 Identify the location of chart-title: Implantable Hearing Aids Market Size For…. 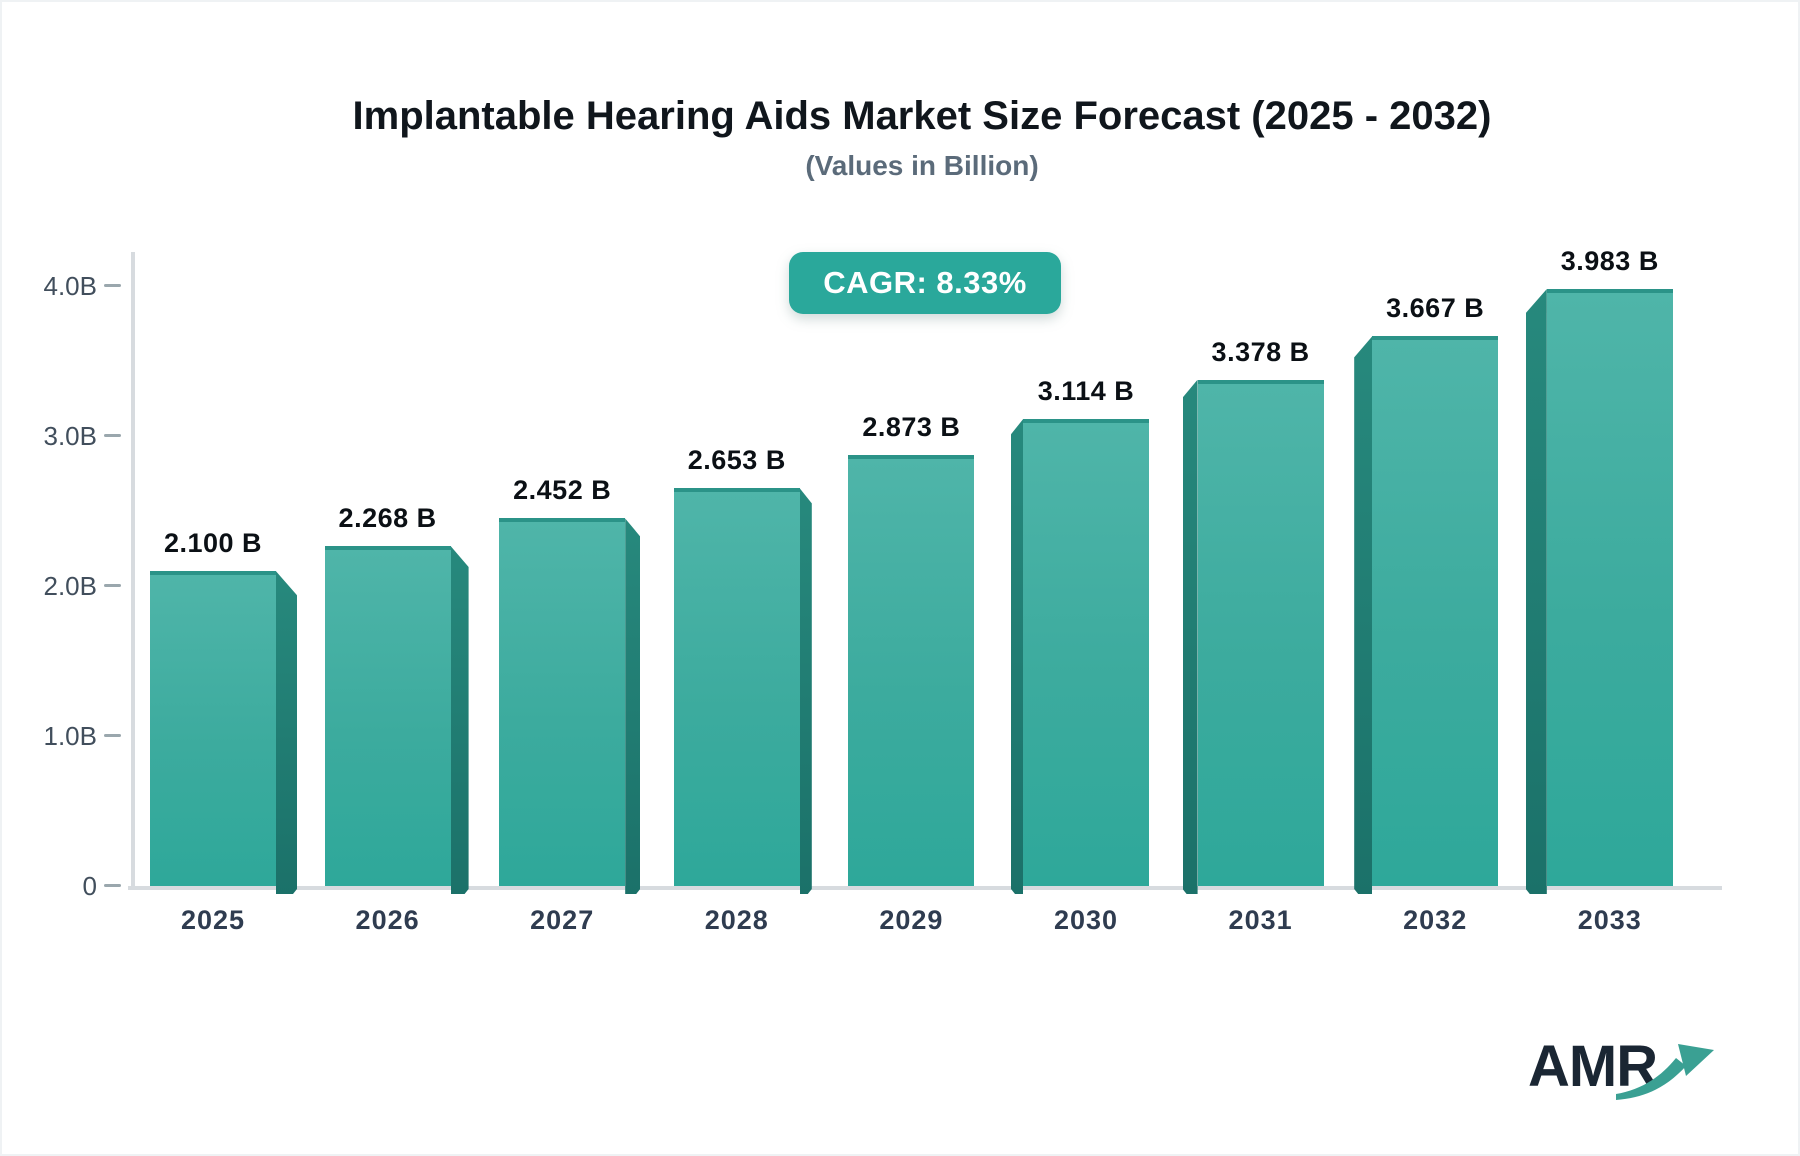
(922, 116).